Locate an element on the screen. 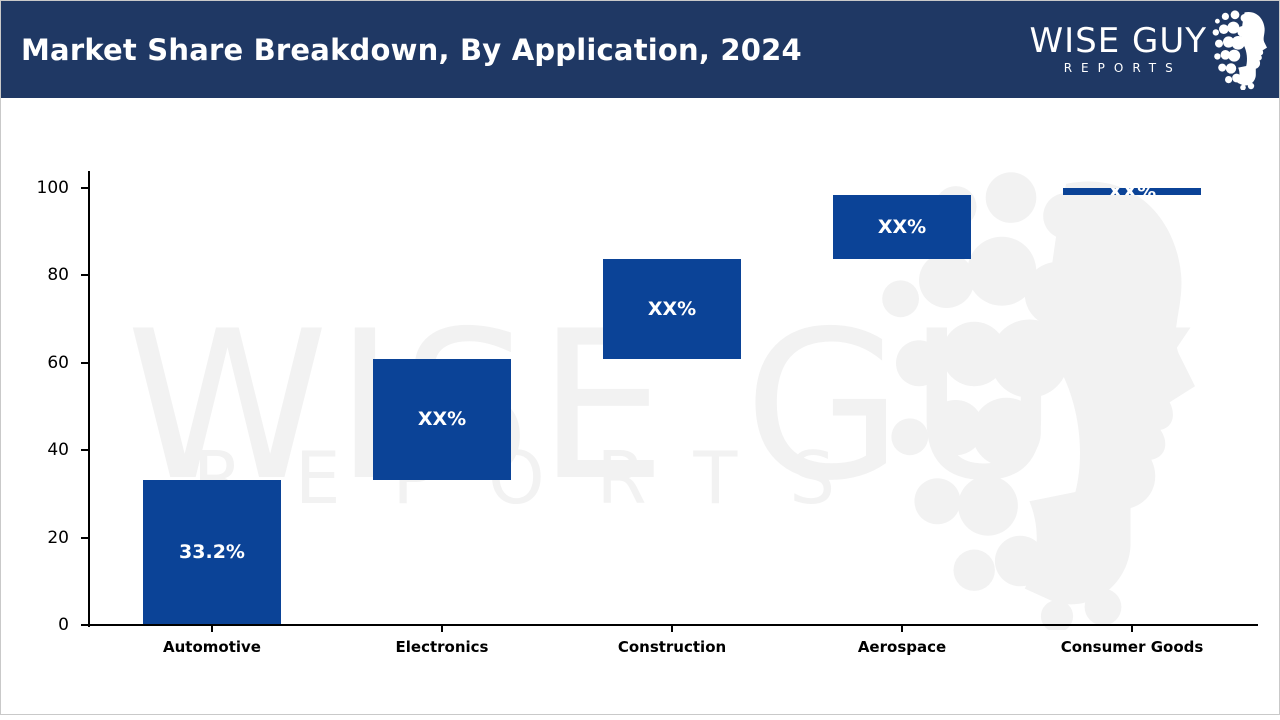 The width and height of the screenshot is (1280, 720). y-tick-label: 100 is located at coordinates (52, 188).